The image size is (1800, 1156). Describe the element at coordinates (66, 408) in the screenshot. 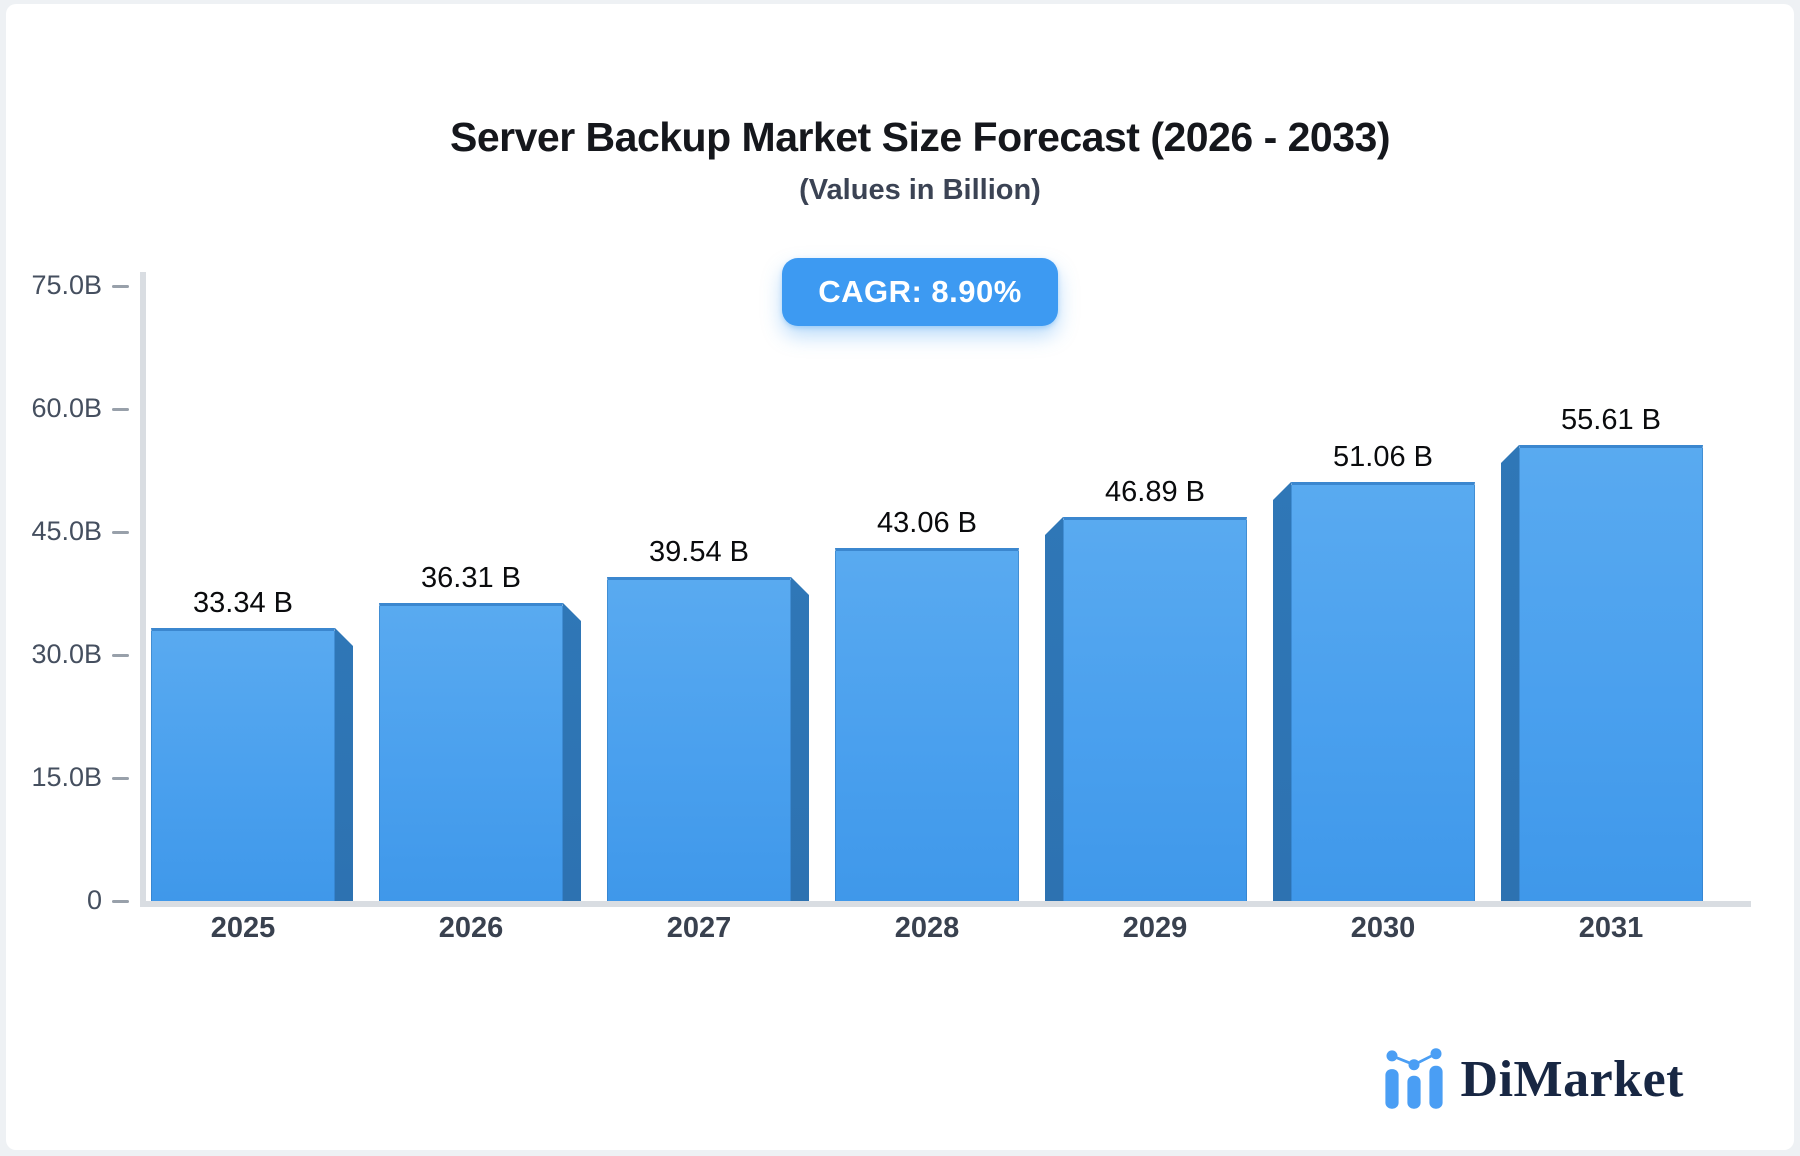

I see `y-axis-label: 60.0B` at that location.